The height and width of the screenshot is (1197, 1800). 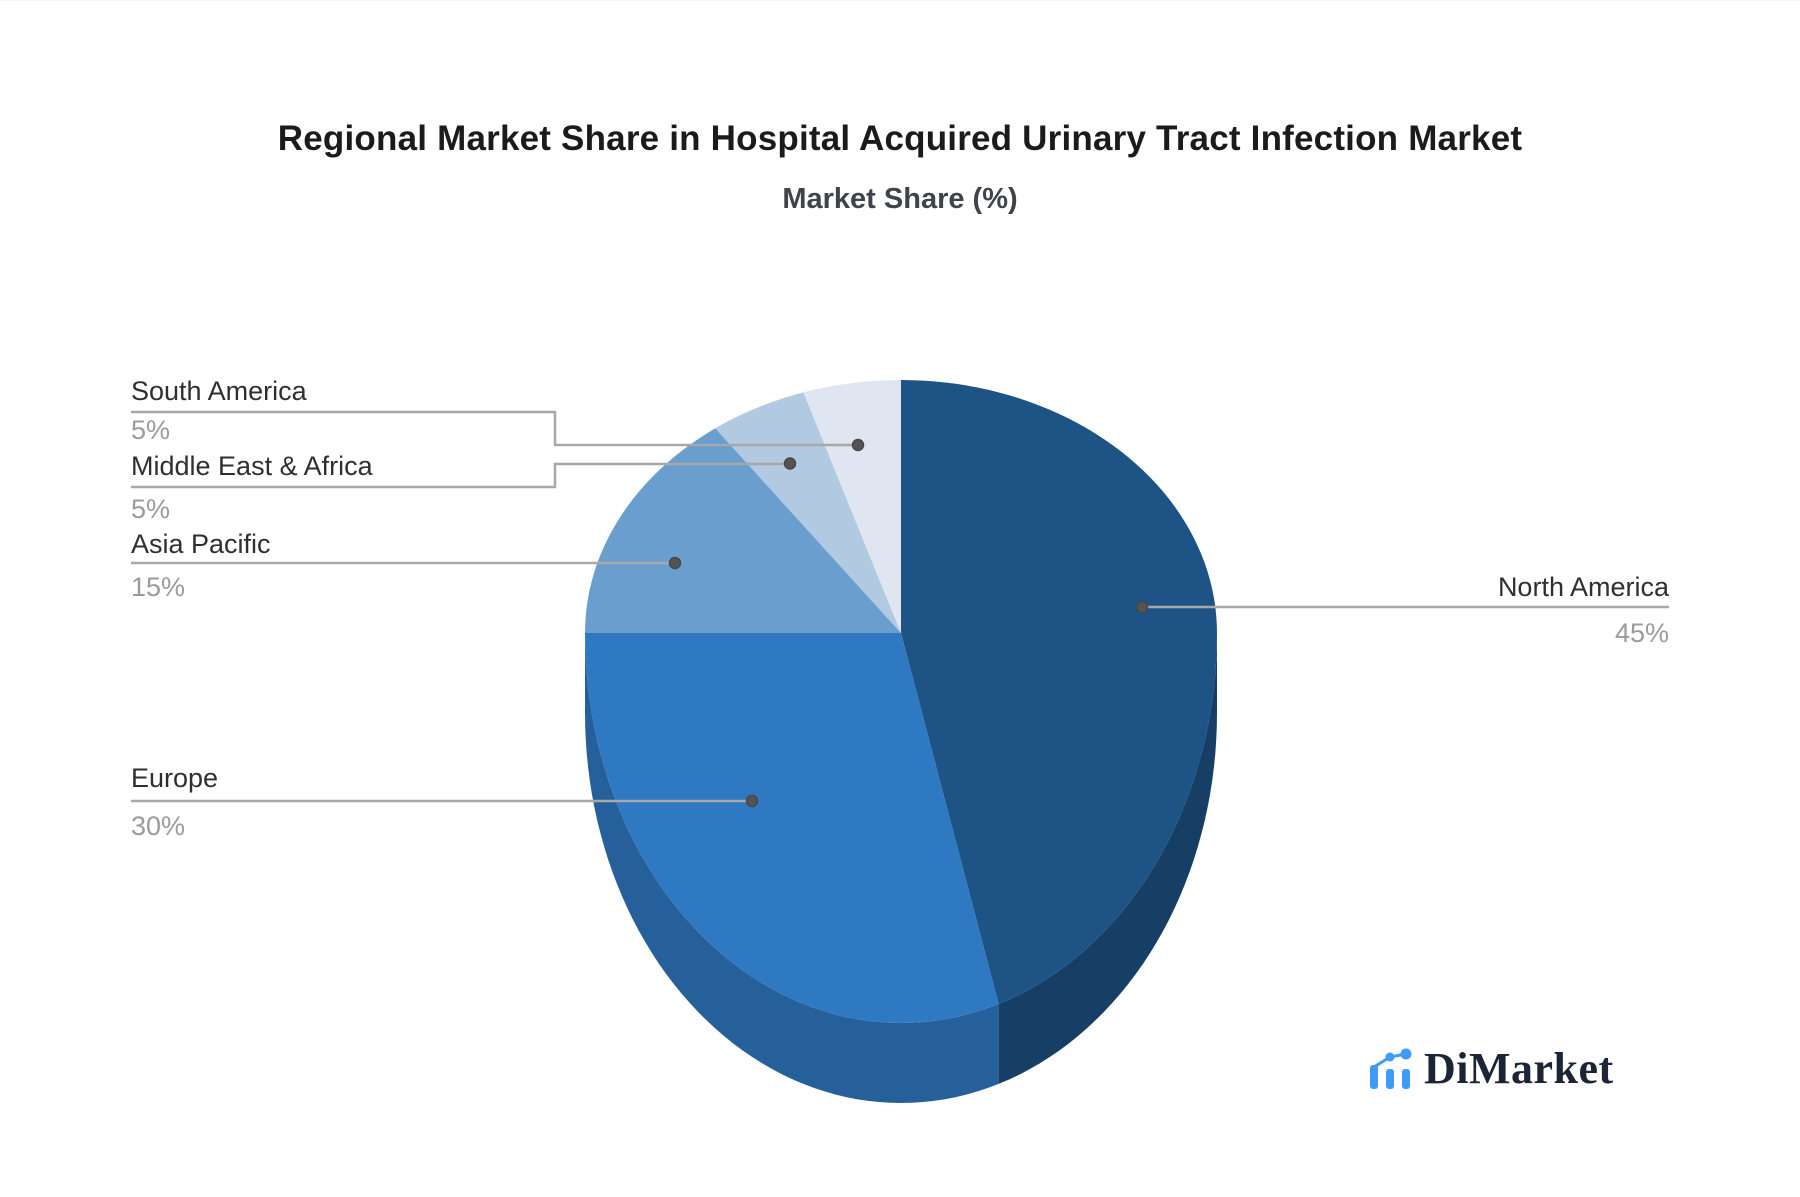 I want to click on slice-pct-north-america: 45%, so click(x=1641, y=633).